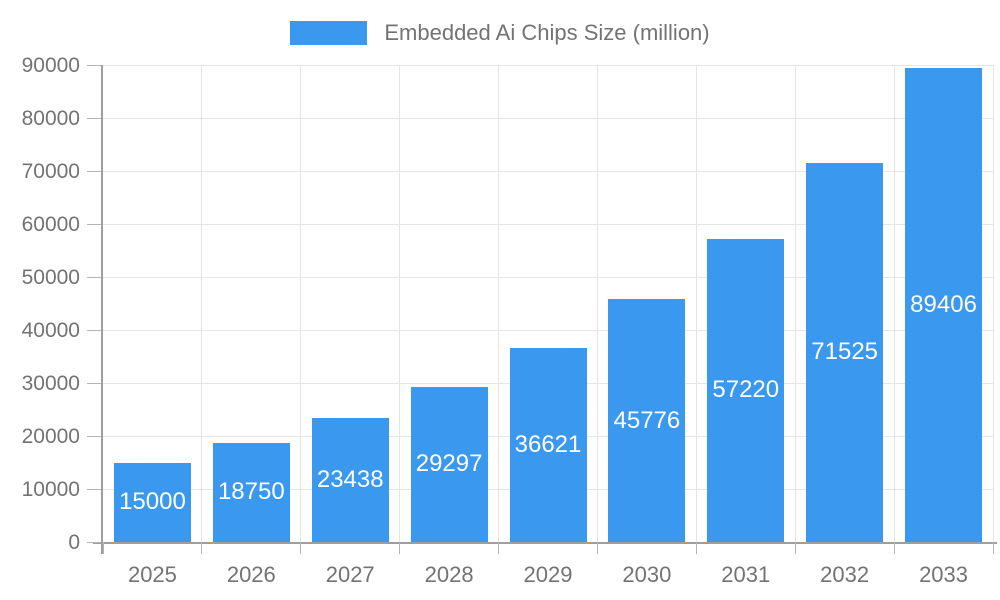 The width and height of the screenshot is (1000, 600). I want to click on bar-2033: 89406, so click(944, 305).